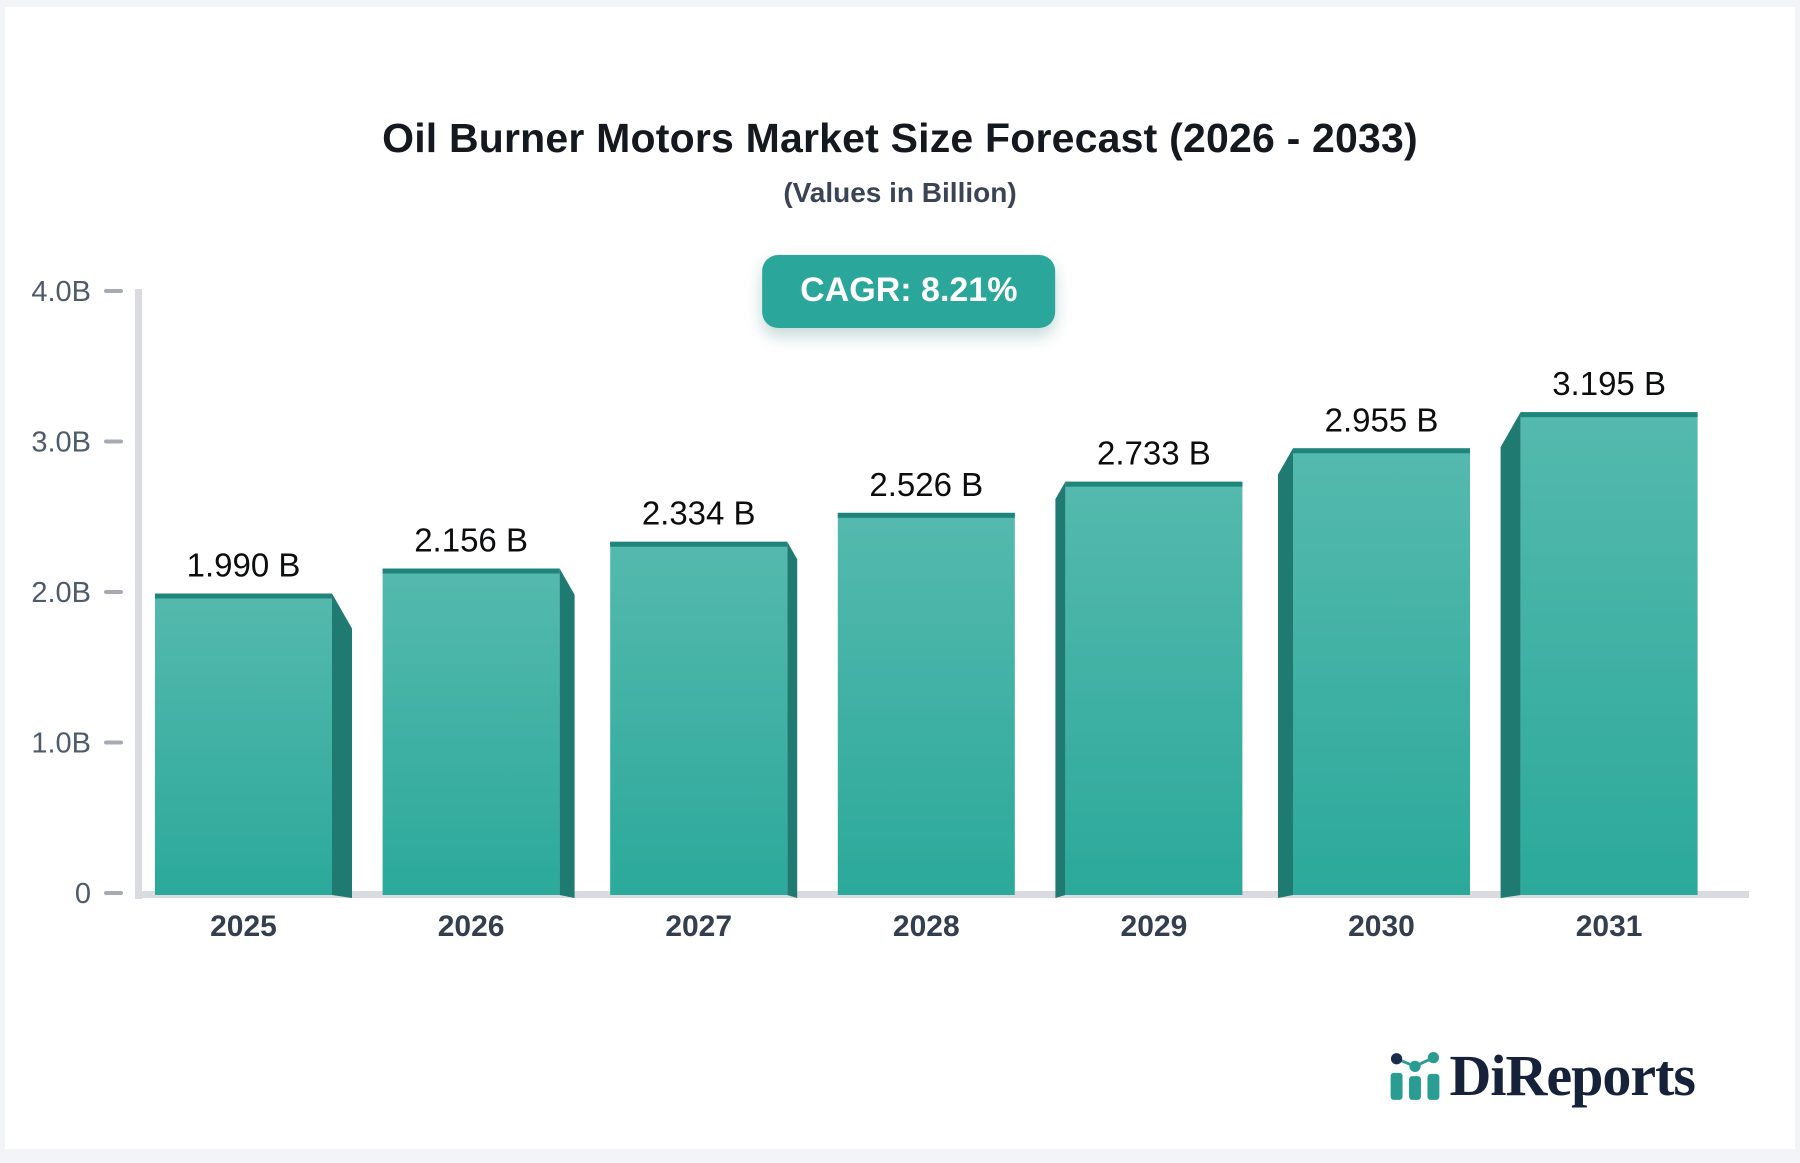  Describe the element at coordinates (567, 733) in the screenshot. I see `bar-side-2026` at that location.